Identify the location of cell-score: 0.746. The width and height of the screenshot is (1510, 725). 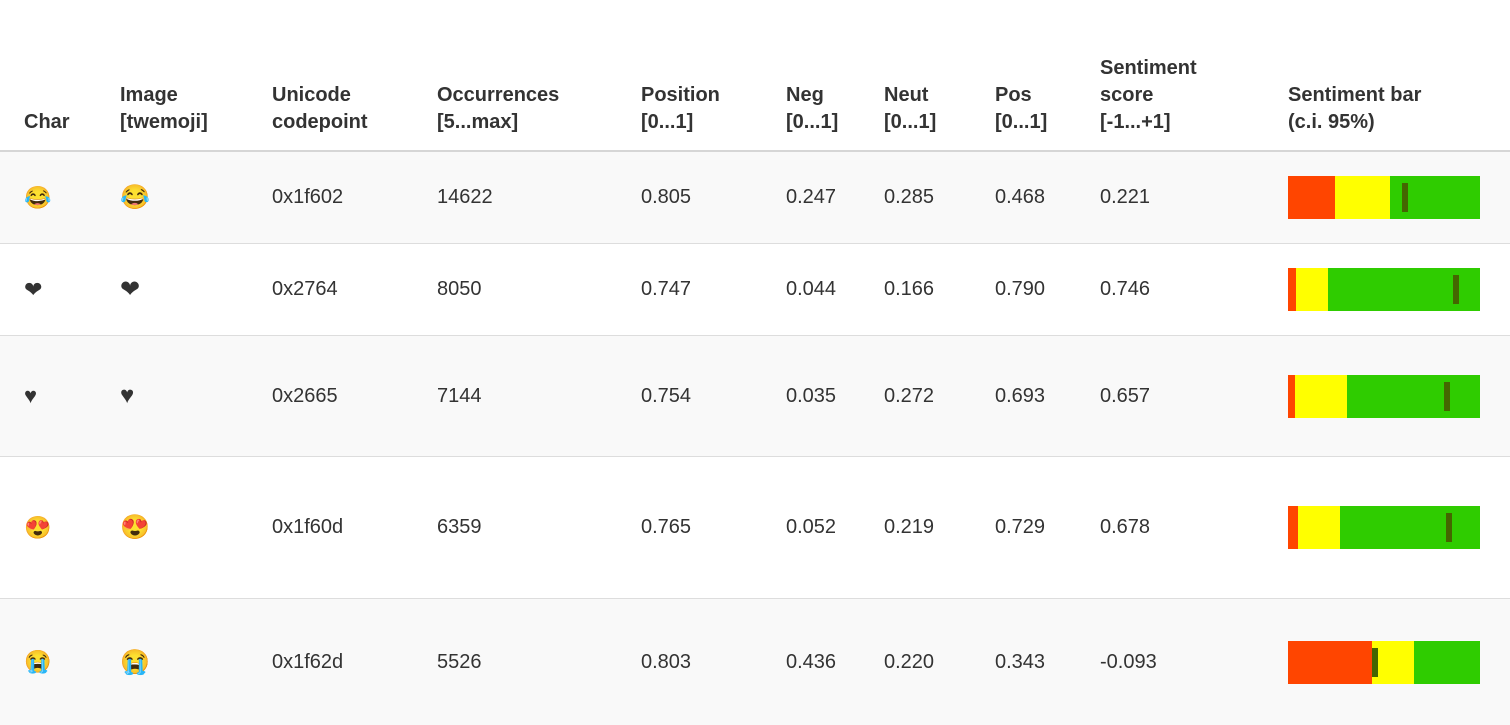
(1186, 290).